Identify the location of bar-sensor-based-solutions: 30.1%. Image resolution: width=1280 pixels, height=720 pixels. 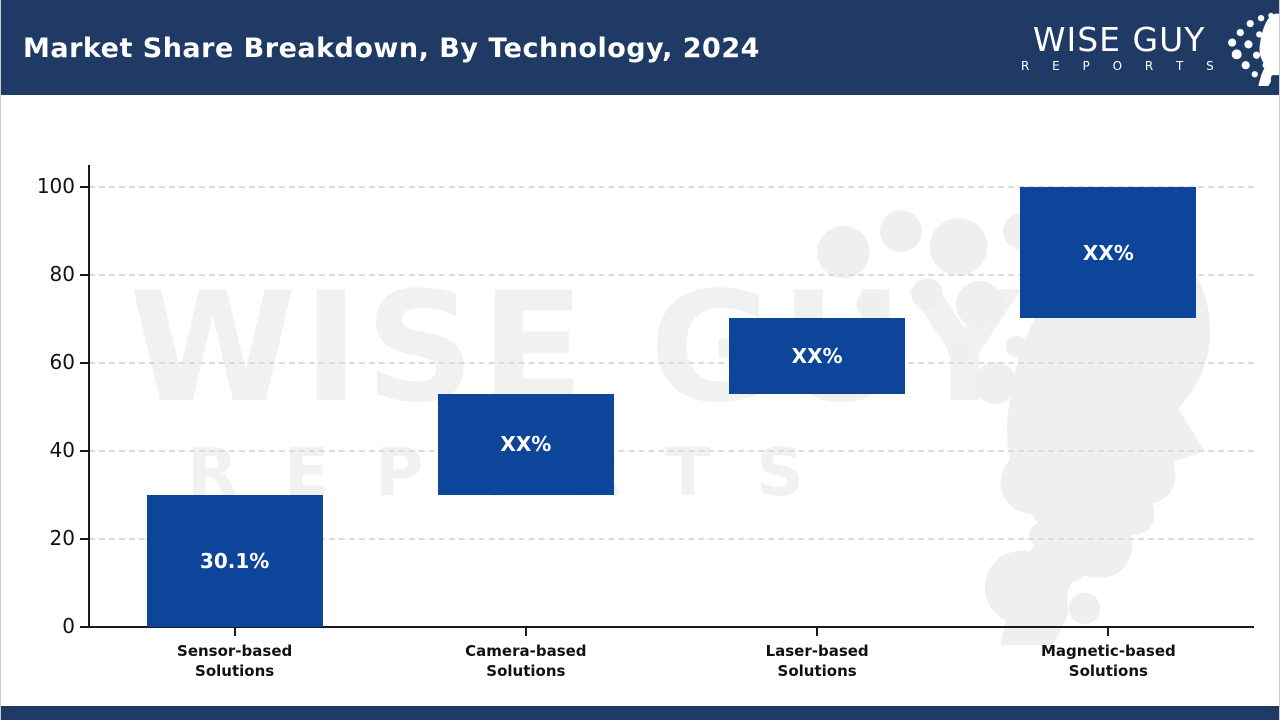
(234, 560).